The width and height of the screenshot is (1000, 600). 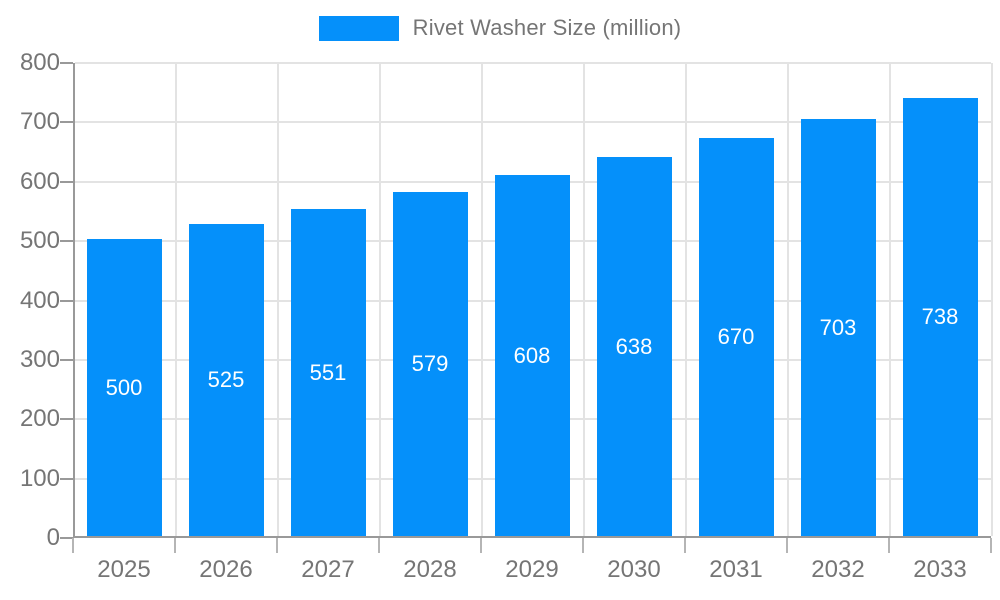 What do you see at coordinates (838, 569) in the screenshot?
I see `x-tick-label: 2032` at bounding box center [838, 569].